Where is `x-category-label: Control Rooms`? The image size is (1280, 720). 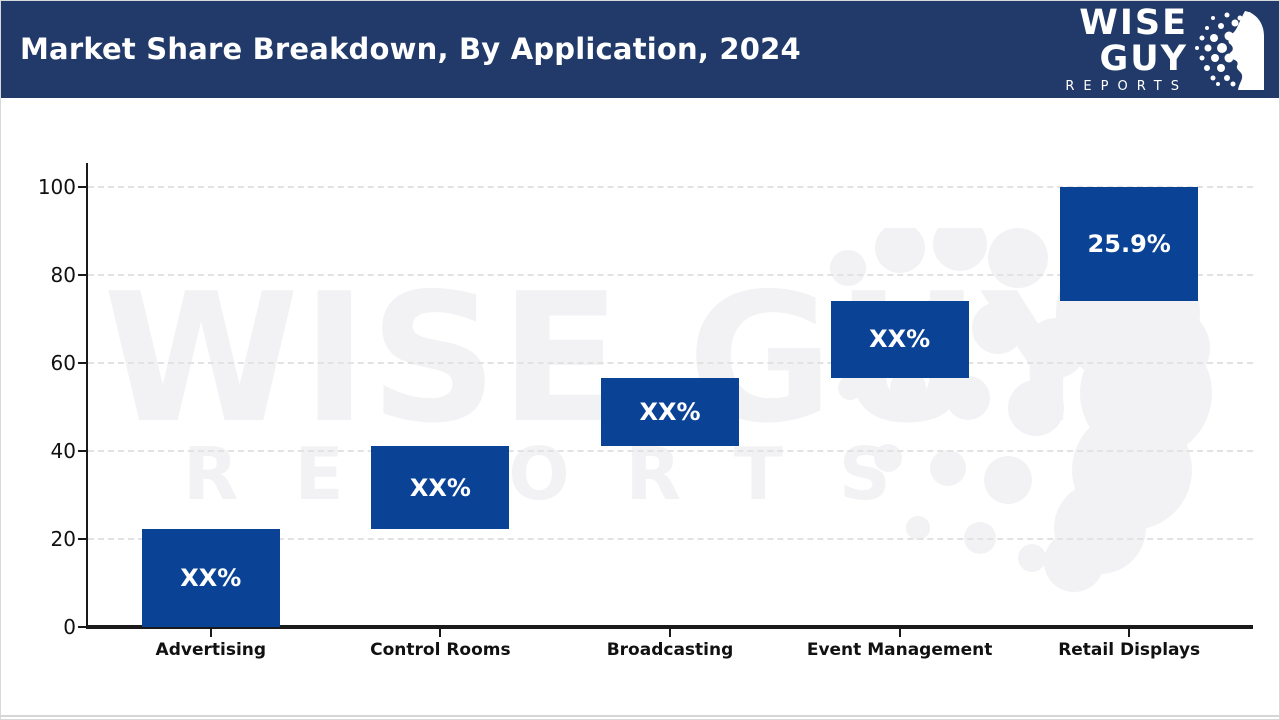
x-category-label: Control Rooms is located at coordinates (440, 650).